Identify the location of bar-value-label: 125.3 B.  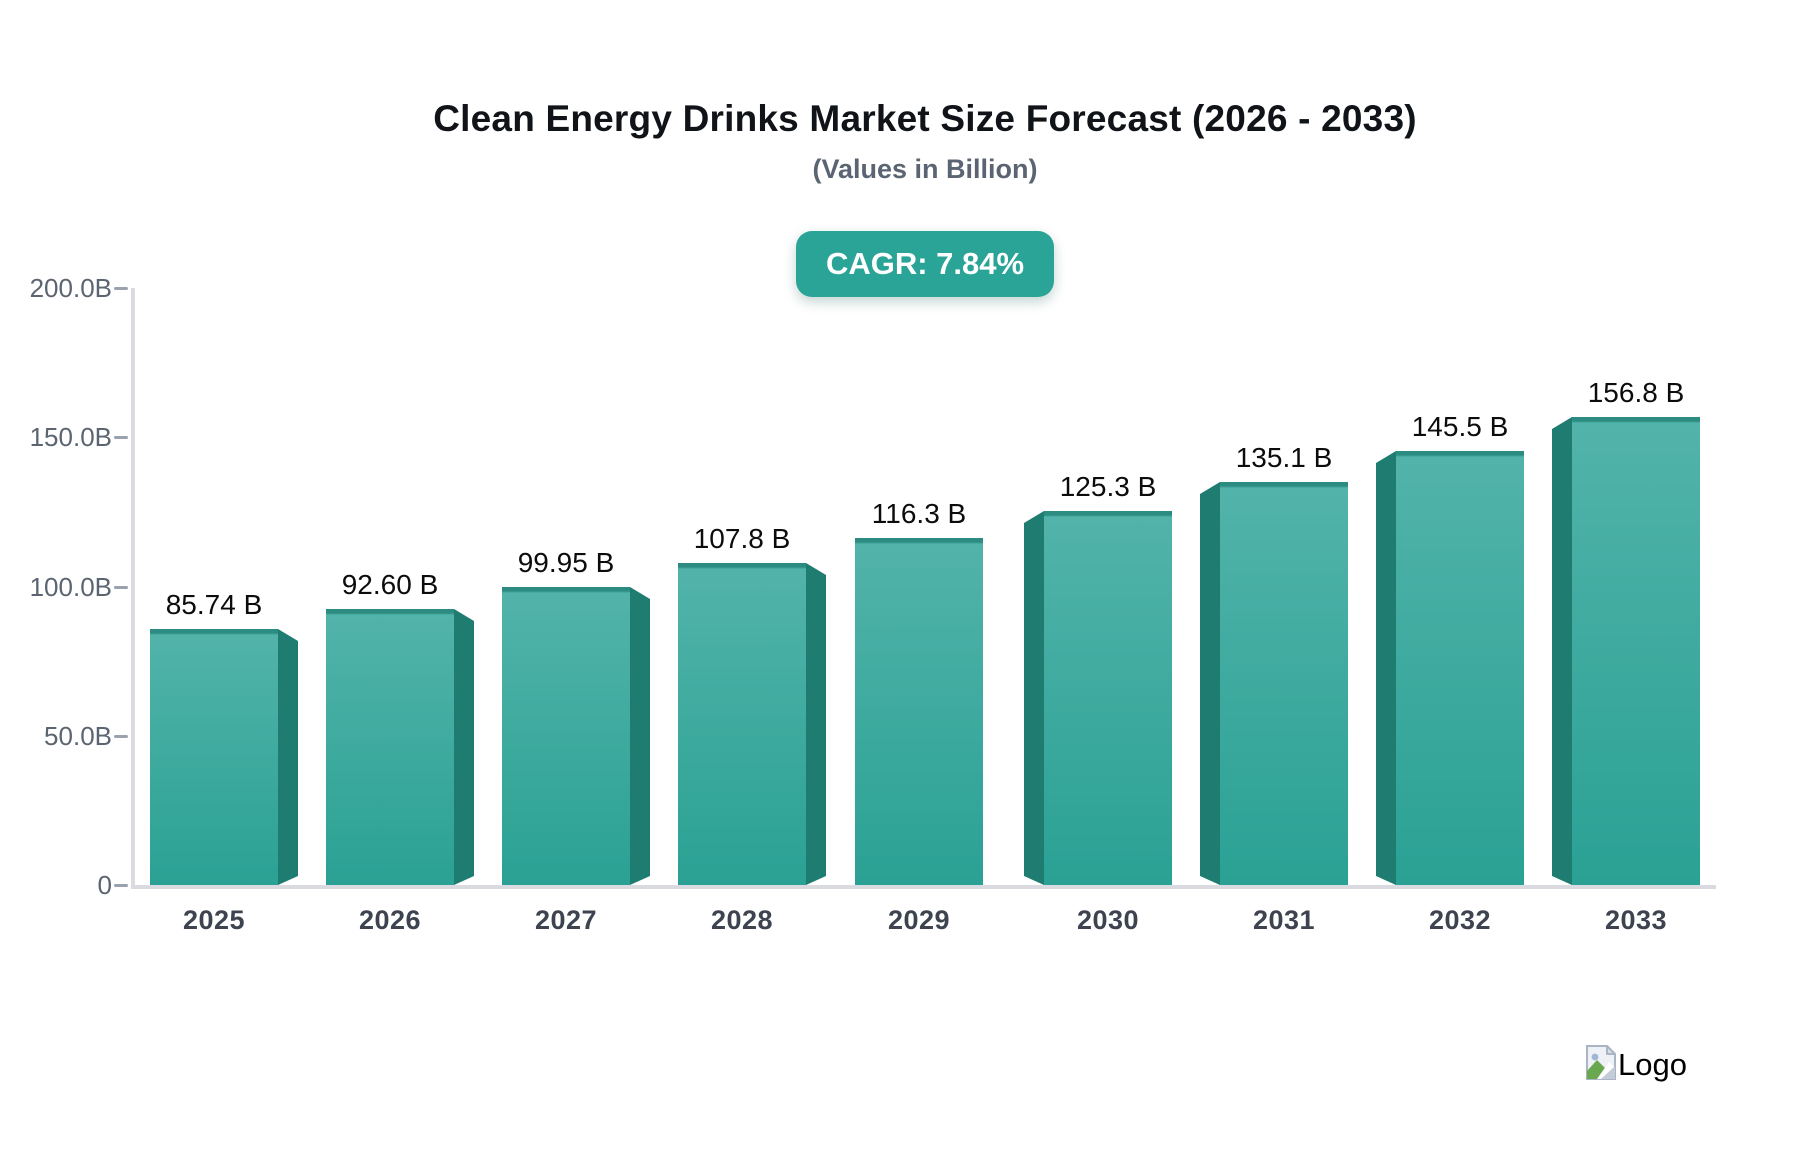
(1108, 486).